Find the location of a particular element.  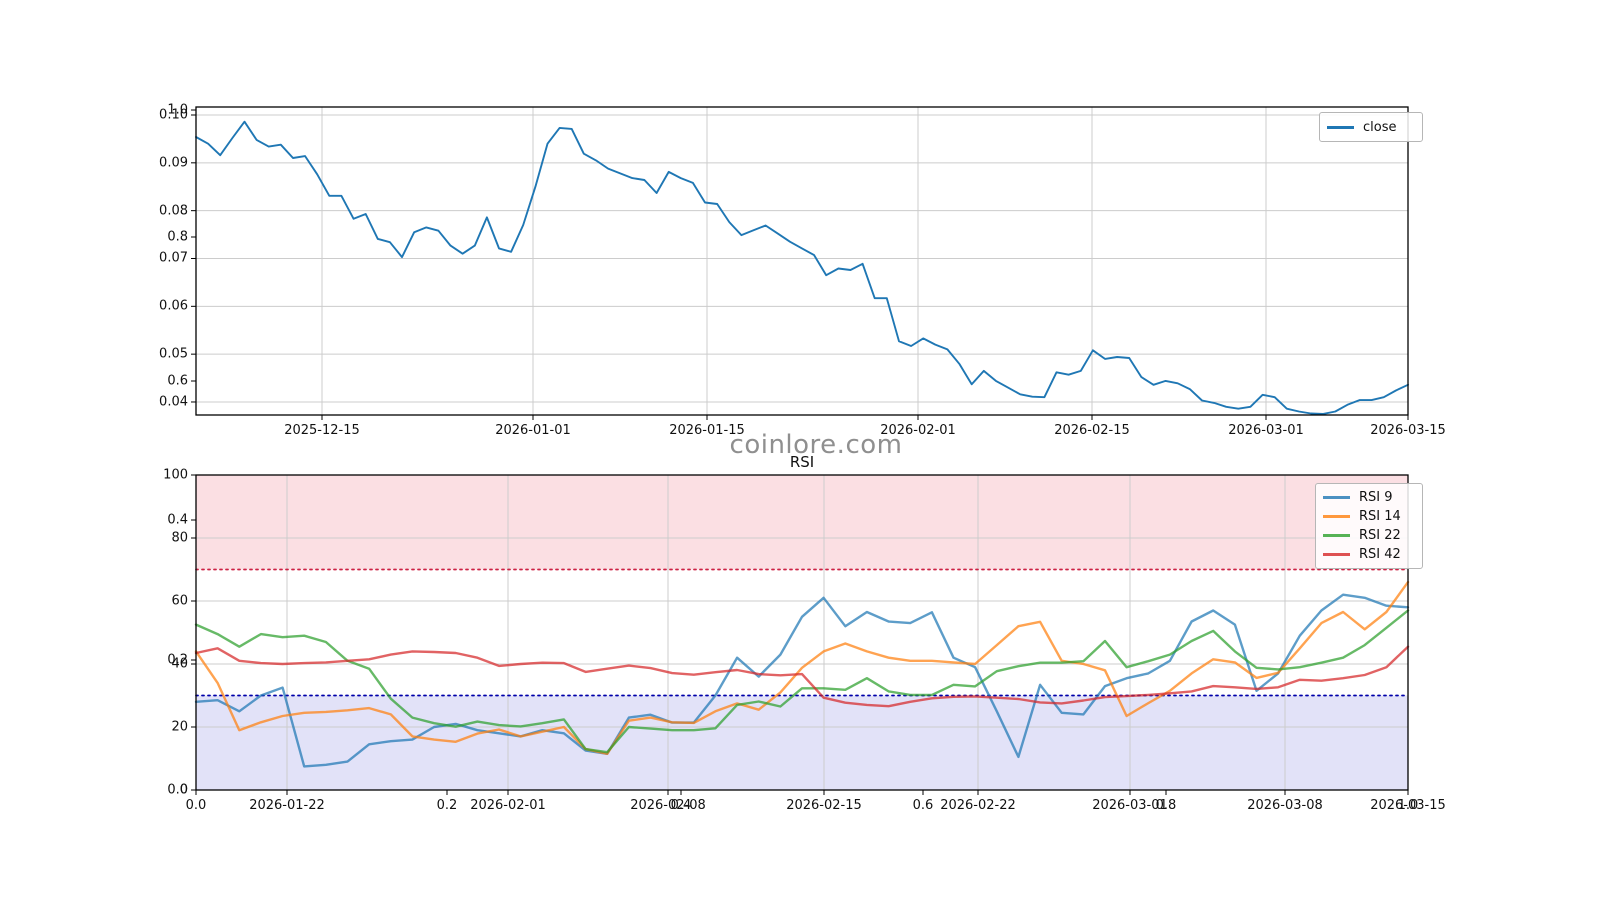

legend-item-close: close is located at coordinates (1370, 127).